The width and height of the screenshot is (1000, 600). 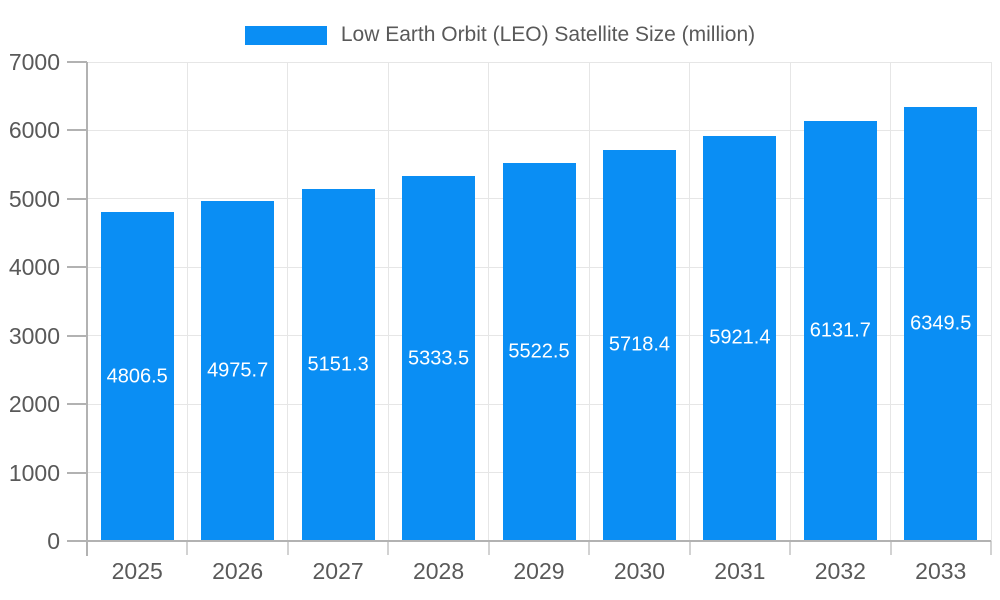 I want to click on bar-value-label-2028: 5333.5, so click(x=438, y=358).